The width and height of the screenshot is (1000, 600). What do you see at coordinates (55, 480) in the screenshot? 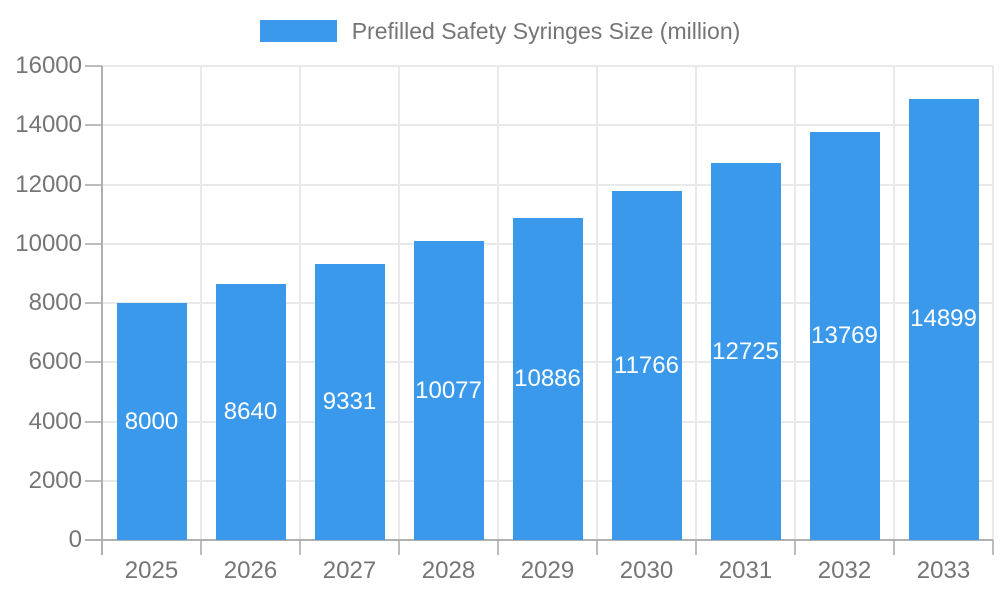
I see `y-axis-label: 2000` at bounding box center [55, 480].